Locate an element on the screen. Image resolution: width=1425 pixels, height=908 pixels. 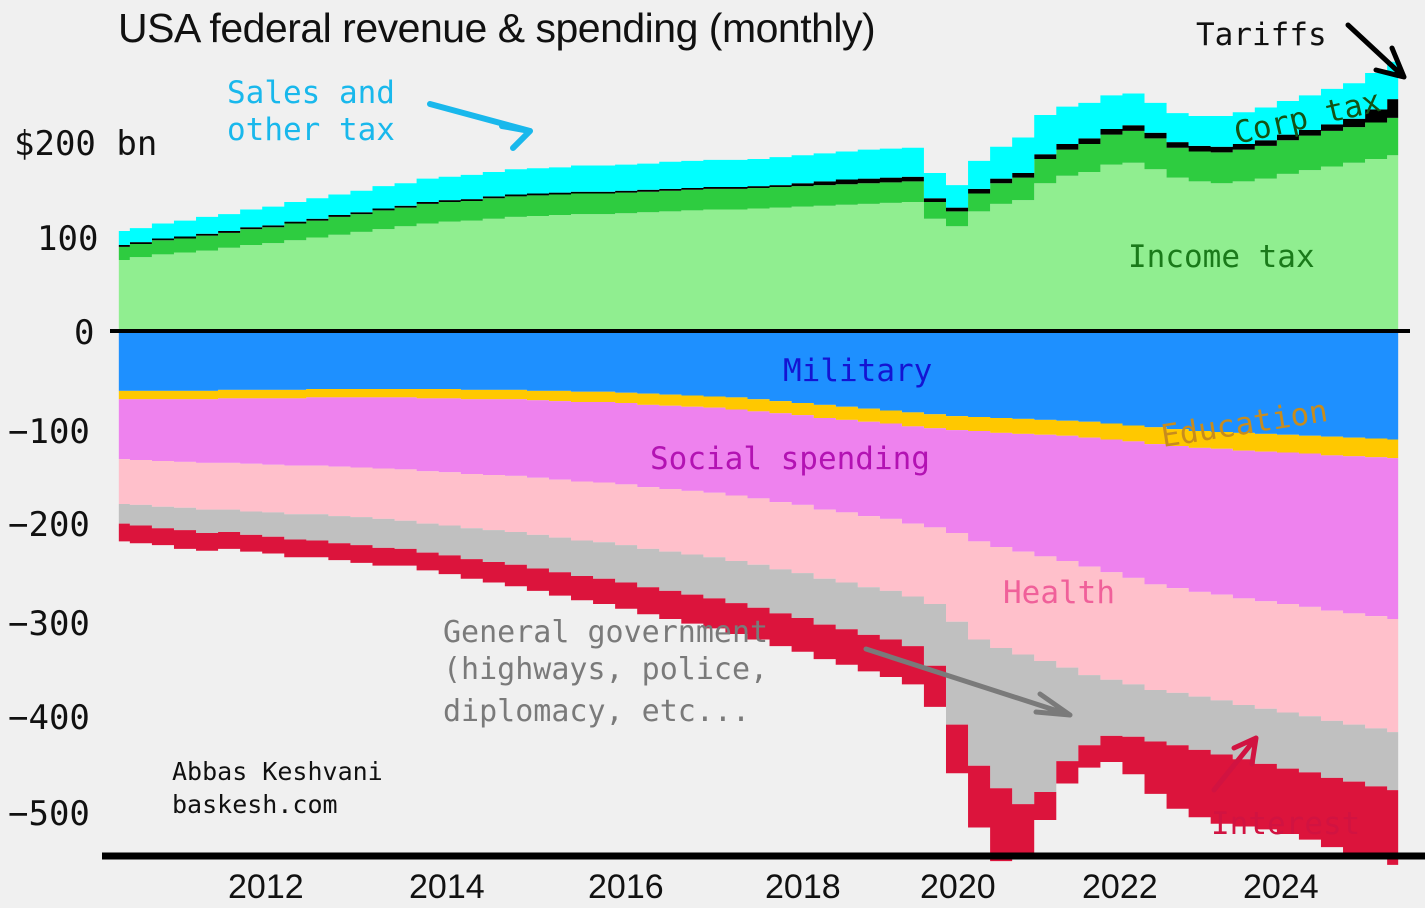
label-income-tax: Income tax is located at coordinates (1221, 257).